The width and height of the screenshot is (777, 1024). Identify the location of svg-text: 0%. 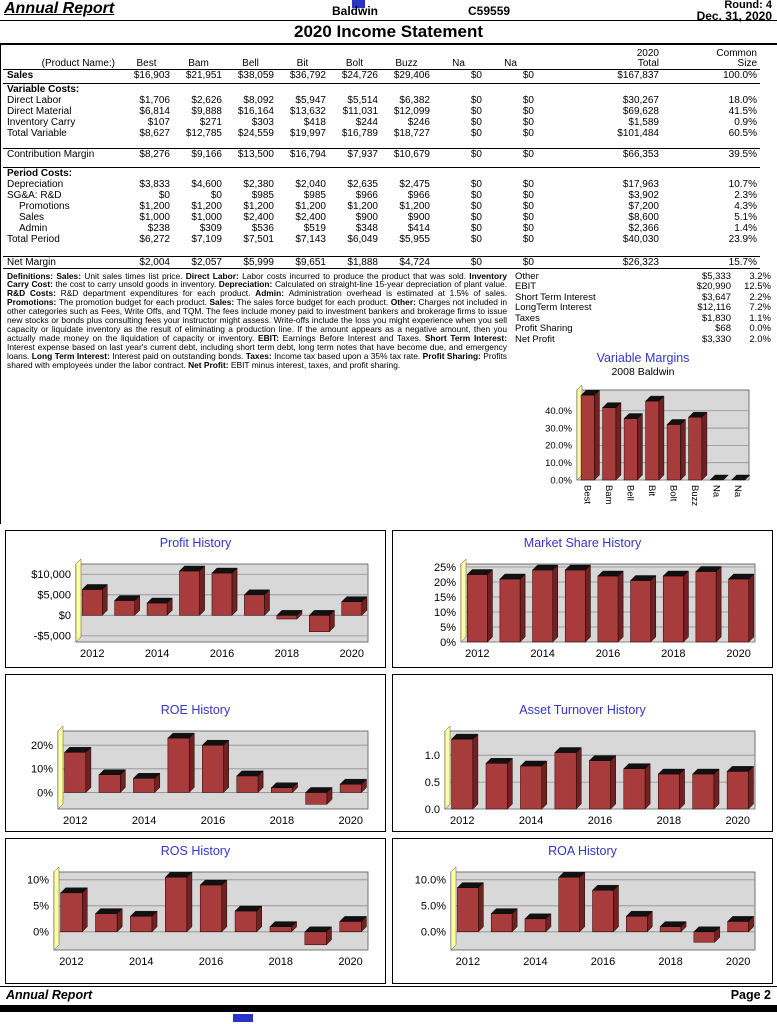
(45, 793).